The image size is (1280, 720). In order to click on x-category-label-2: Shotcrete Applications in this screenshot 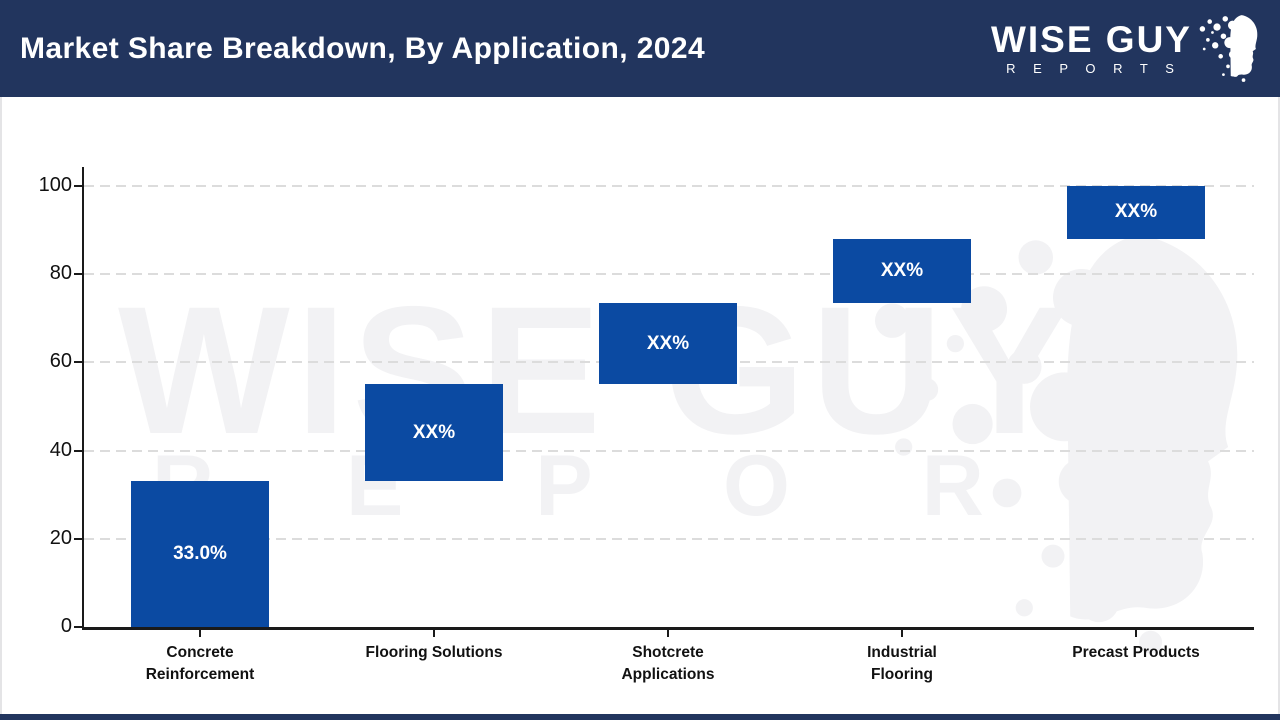, I will do `click(668, 663)`.